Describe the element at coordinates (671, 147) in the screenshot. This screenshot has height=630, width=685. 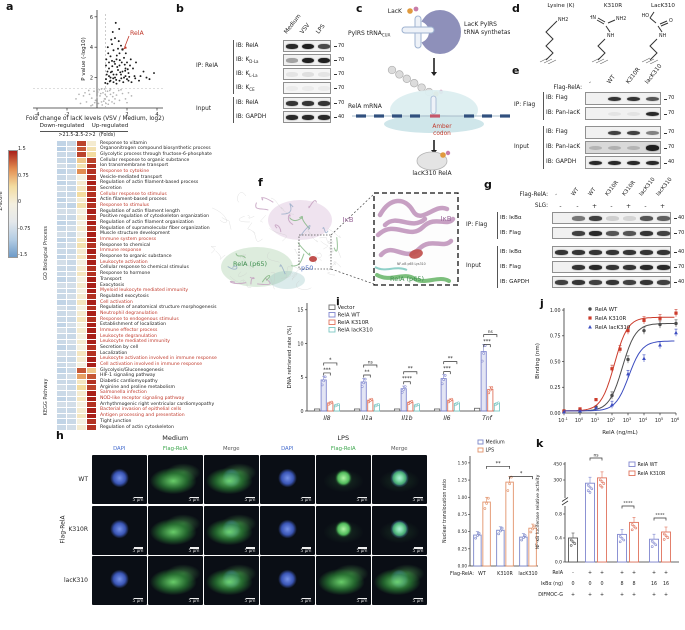
I see `marker-weight: 70` at that location.